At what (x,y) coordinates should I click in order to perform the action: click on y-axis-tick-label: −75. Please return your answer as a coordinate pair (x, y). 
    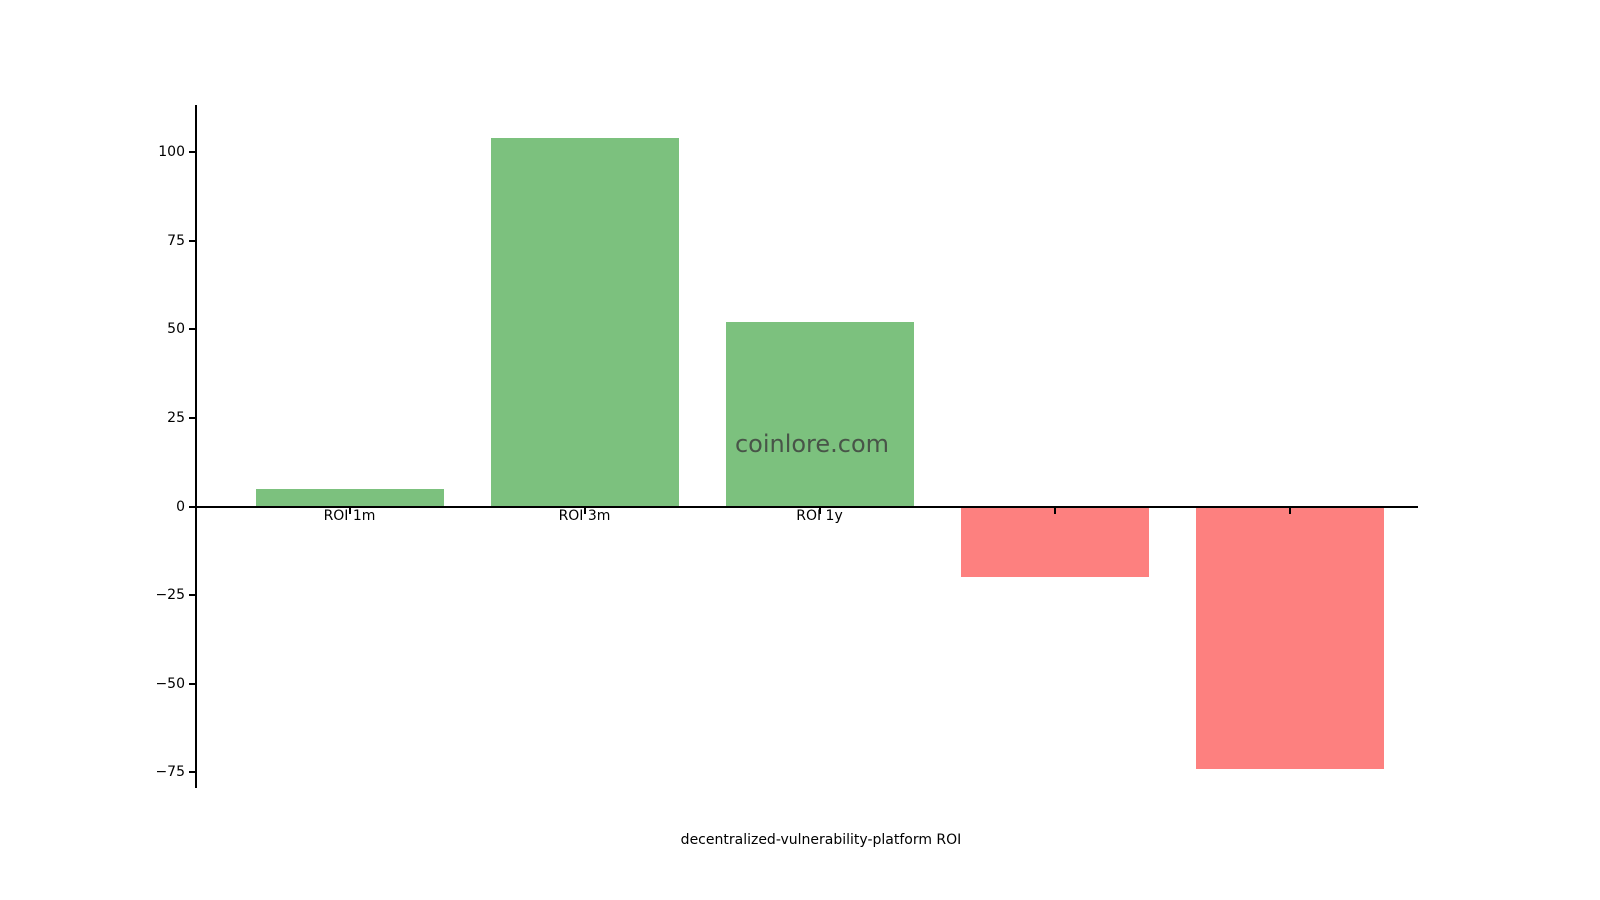
    Looking at the image, I should click on (170, 772).